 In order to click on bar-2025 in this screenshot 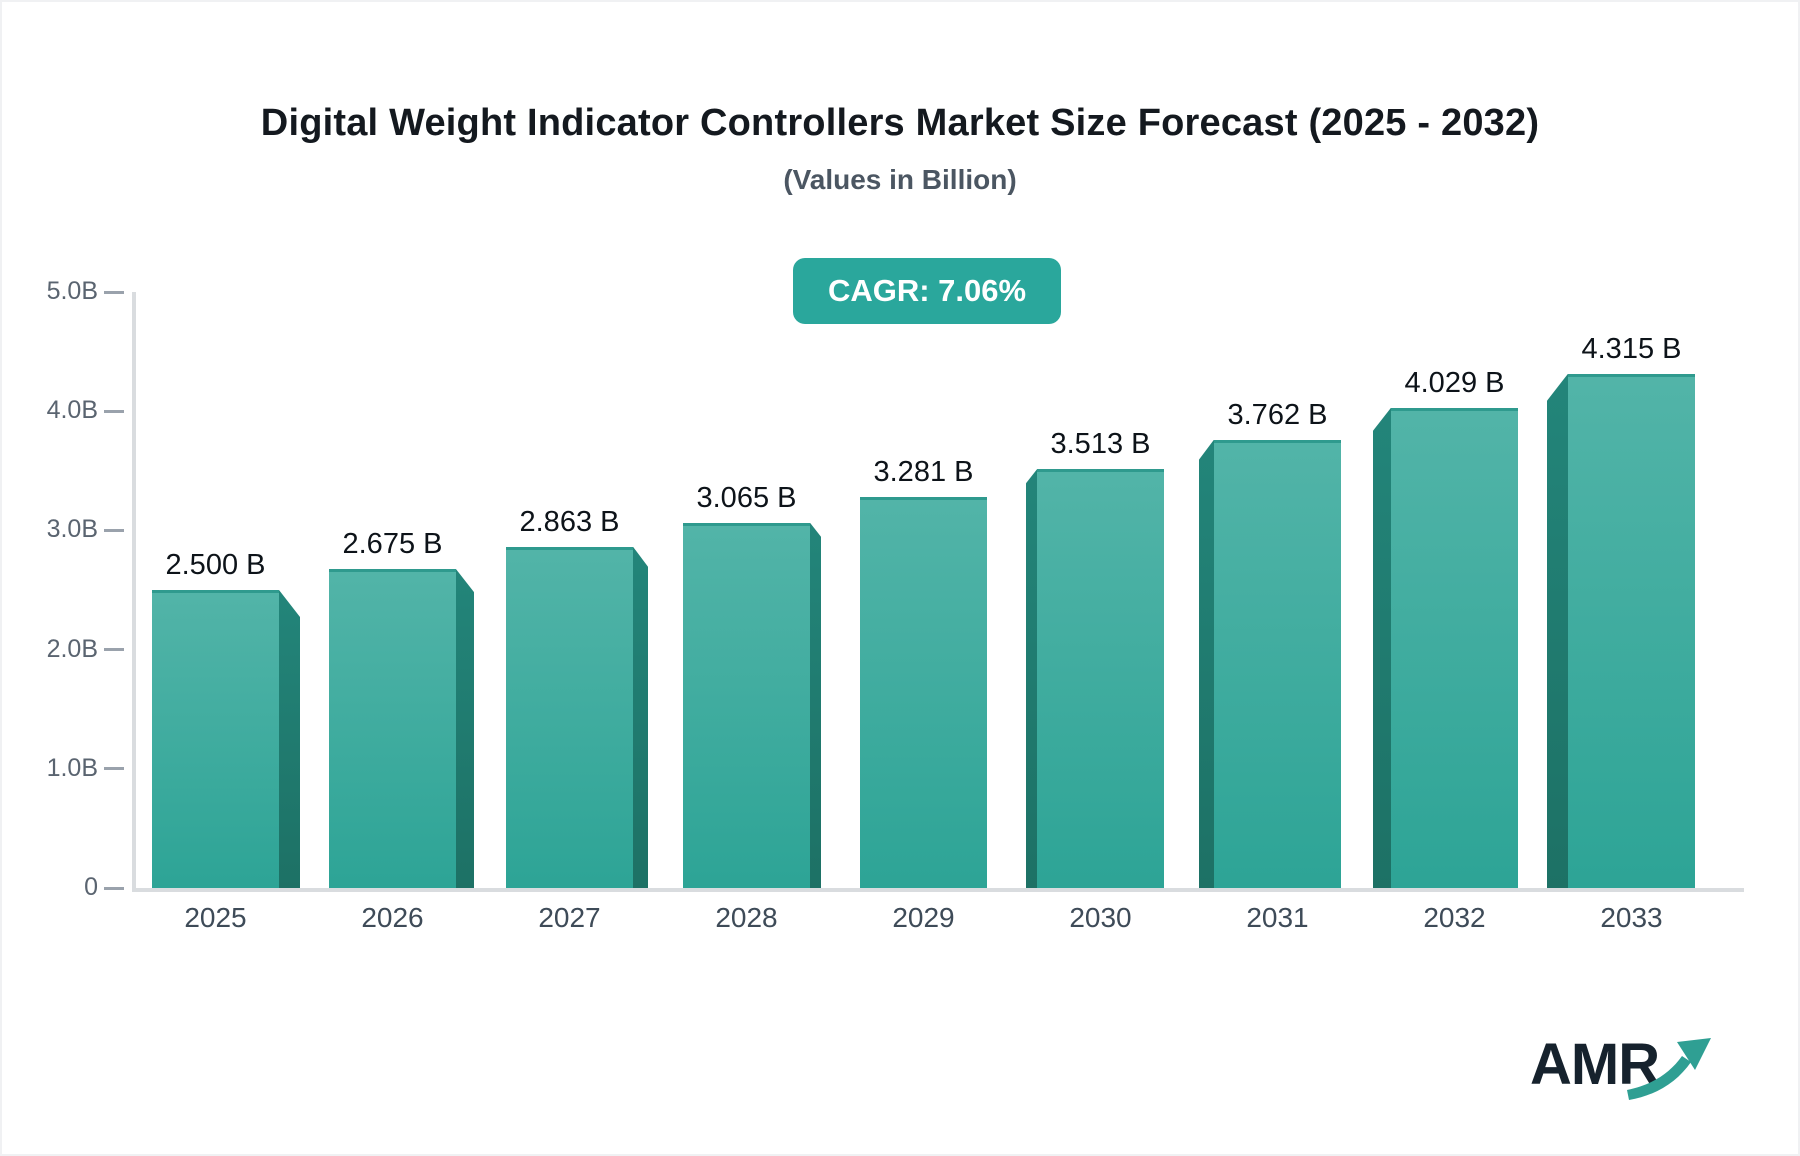, I will do `click(215, 739)`.